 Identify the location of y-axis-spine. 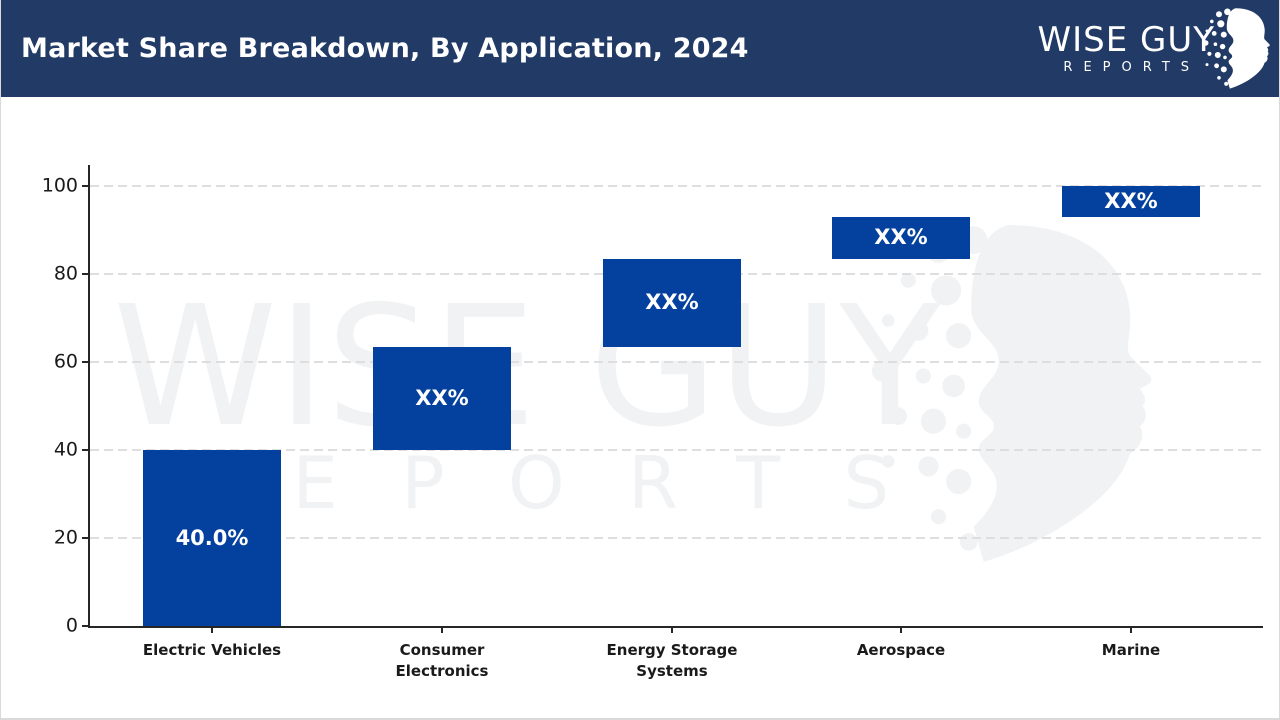
(89, 396).